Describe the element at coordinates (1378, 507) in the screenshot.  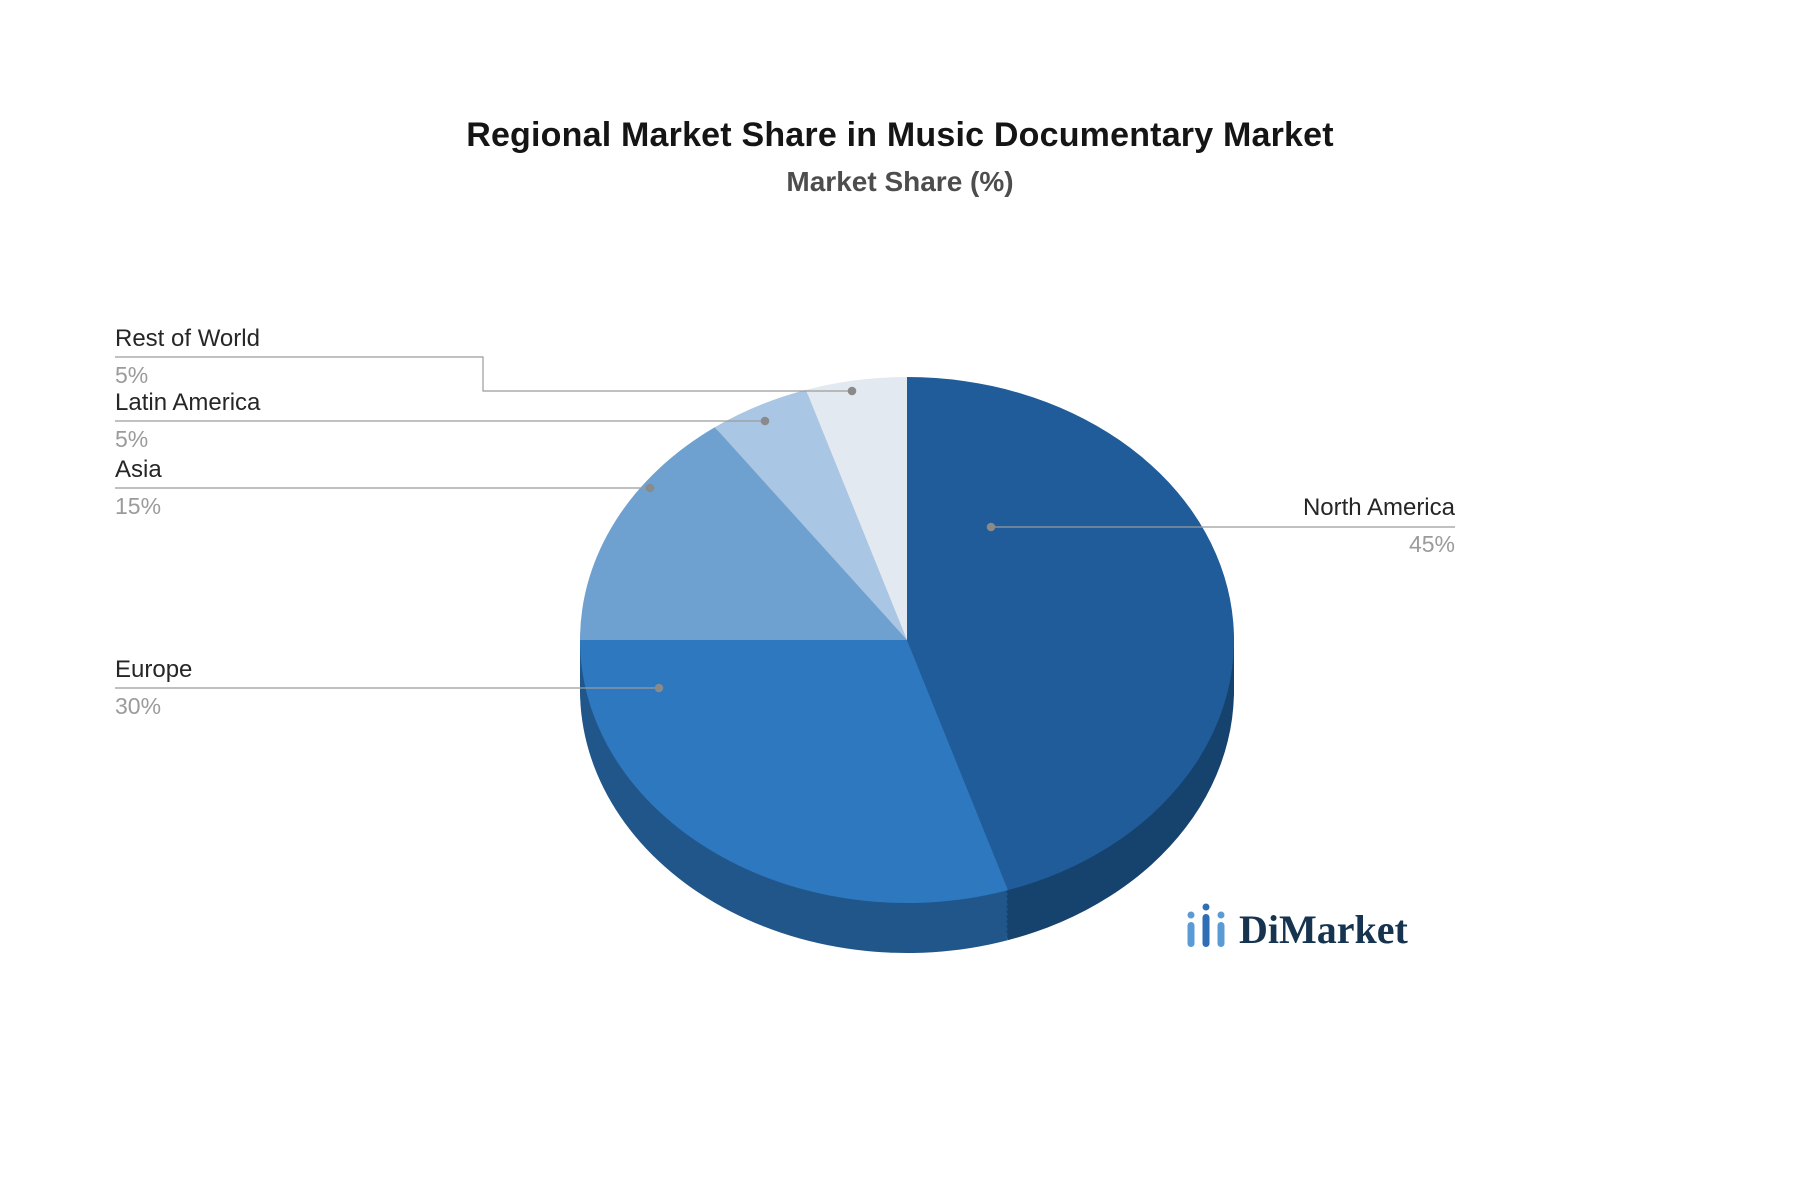
I see `slice-label-name: North America` at that location.